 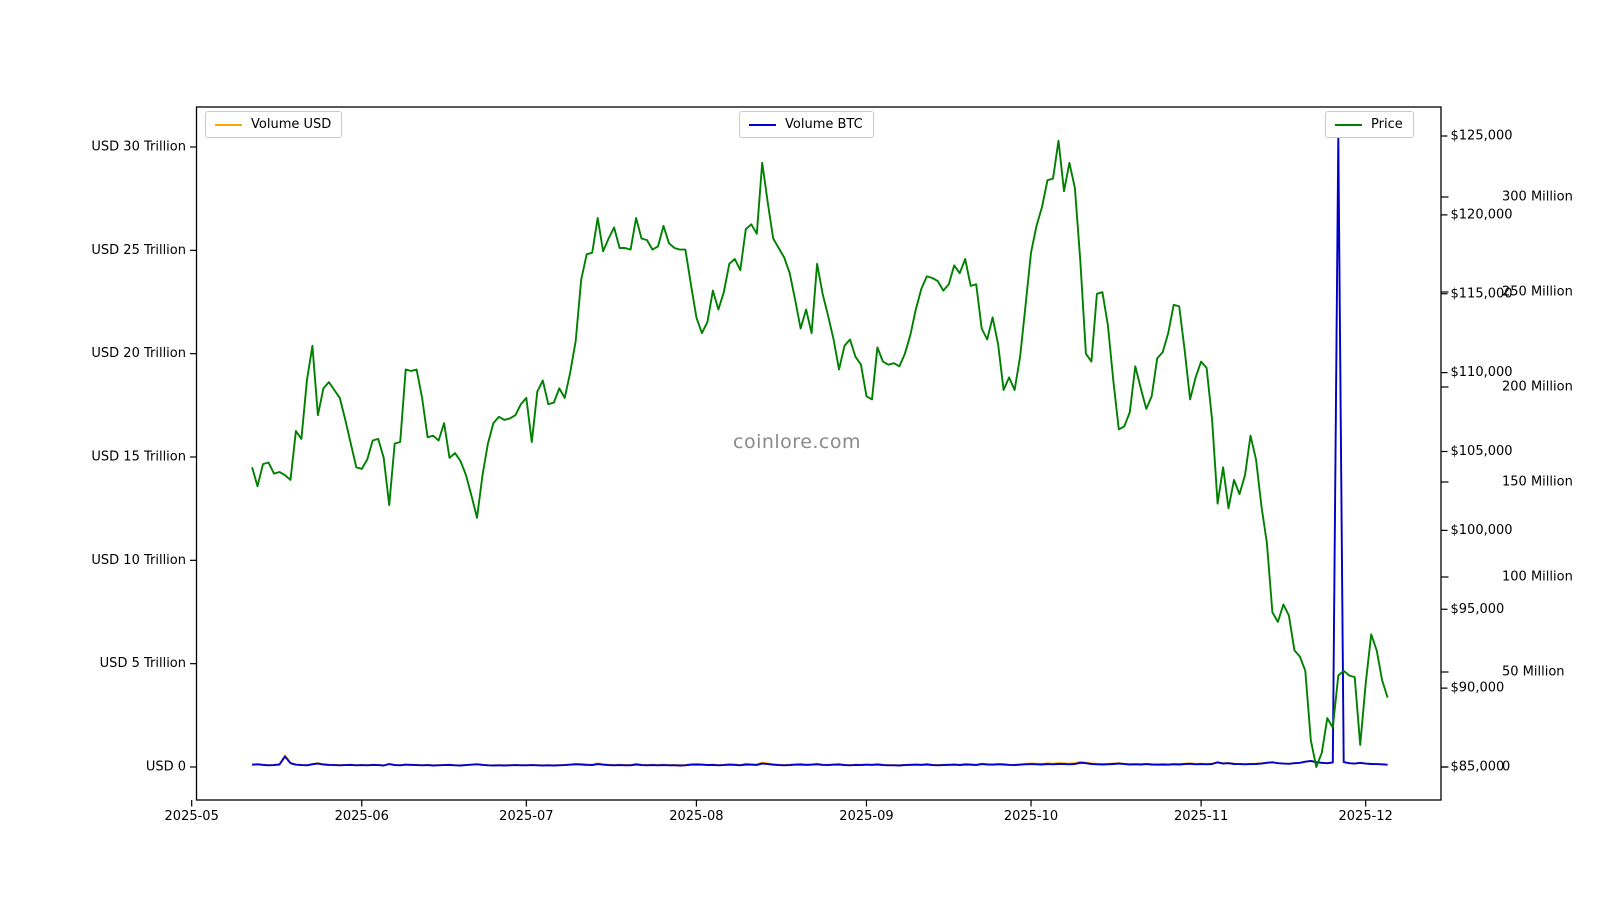 I want to click on left-tick-label: USD 5 Trillion, so click(x=143, y=663).